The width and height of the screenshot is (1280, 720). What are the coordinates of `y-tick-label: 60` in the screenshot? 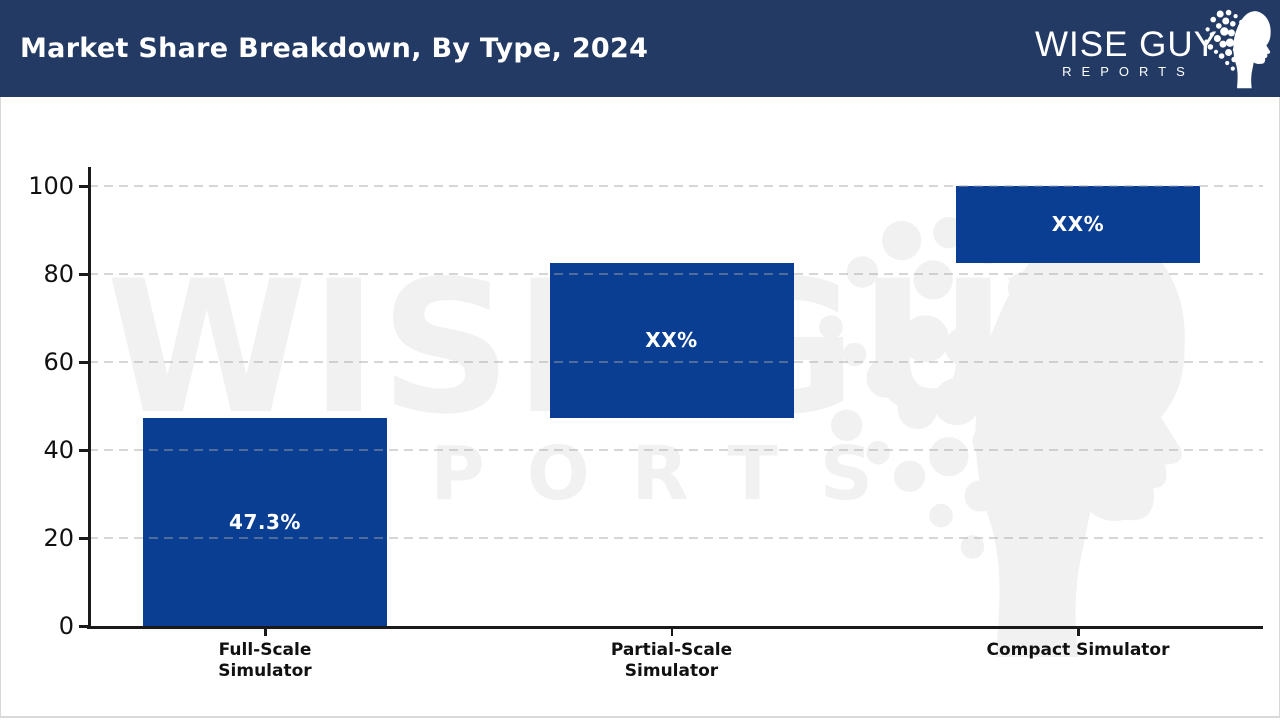 It's located at (58, 362).